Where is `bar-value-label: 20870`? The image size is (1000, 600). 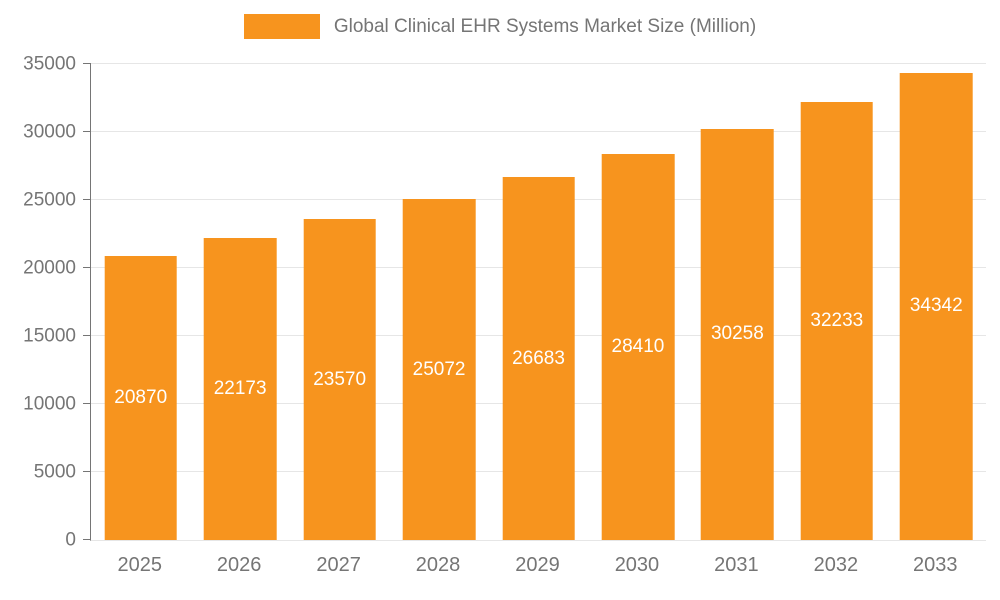
bar-value-label: 20870 is located at coordinates (141, 398).